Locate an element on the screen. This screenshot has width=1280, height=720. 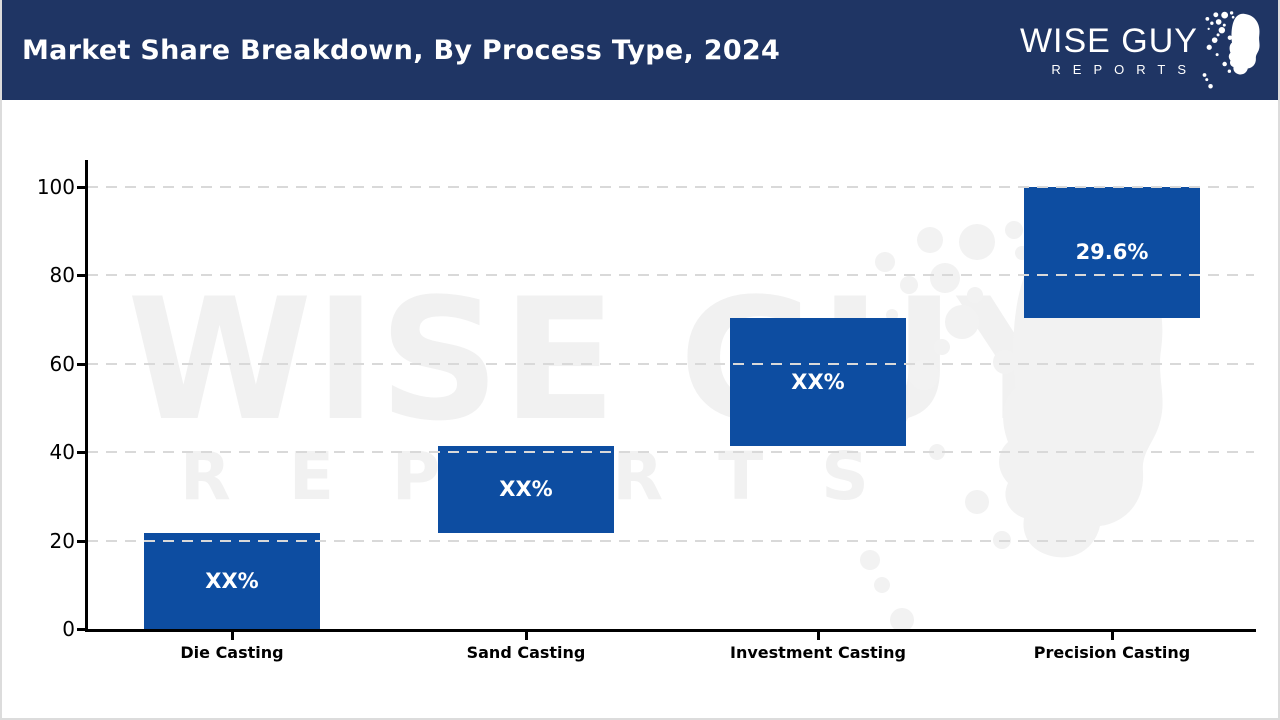
y-axis-tick-label: 80 is located at coordinates (62, 275).